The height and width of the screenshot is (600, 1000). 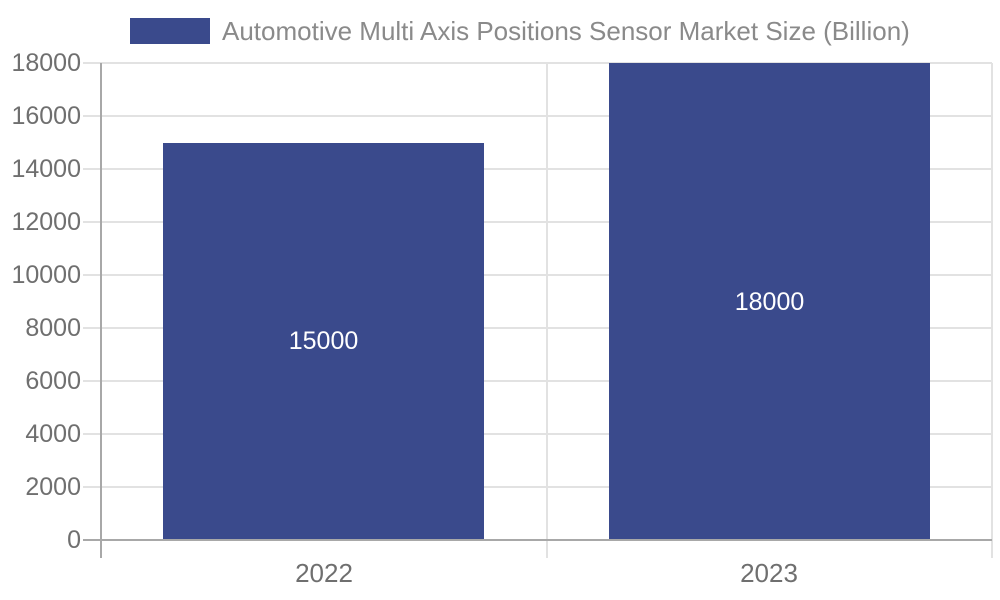 What do you see at coordinates (74, 540) in the screenshot?
I see `y-tick-label: 0` at bounding box center [74, 540].